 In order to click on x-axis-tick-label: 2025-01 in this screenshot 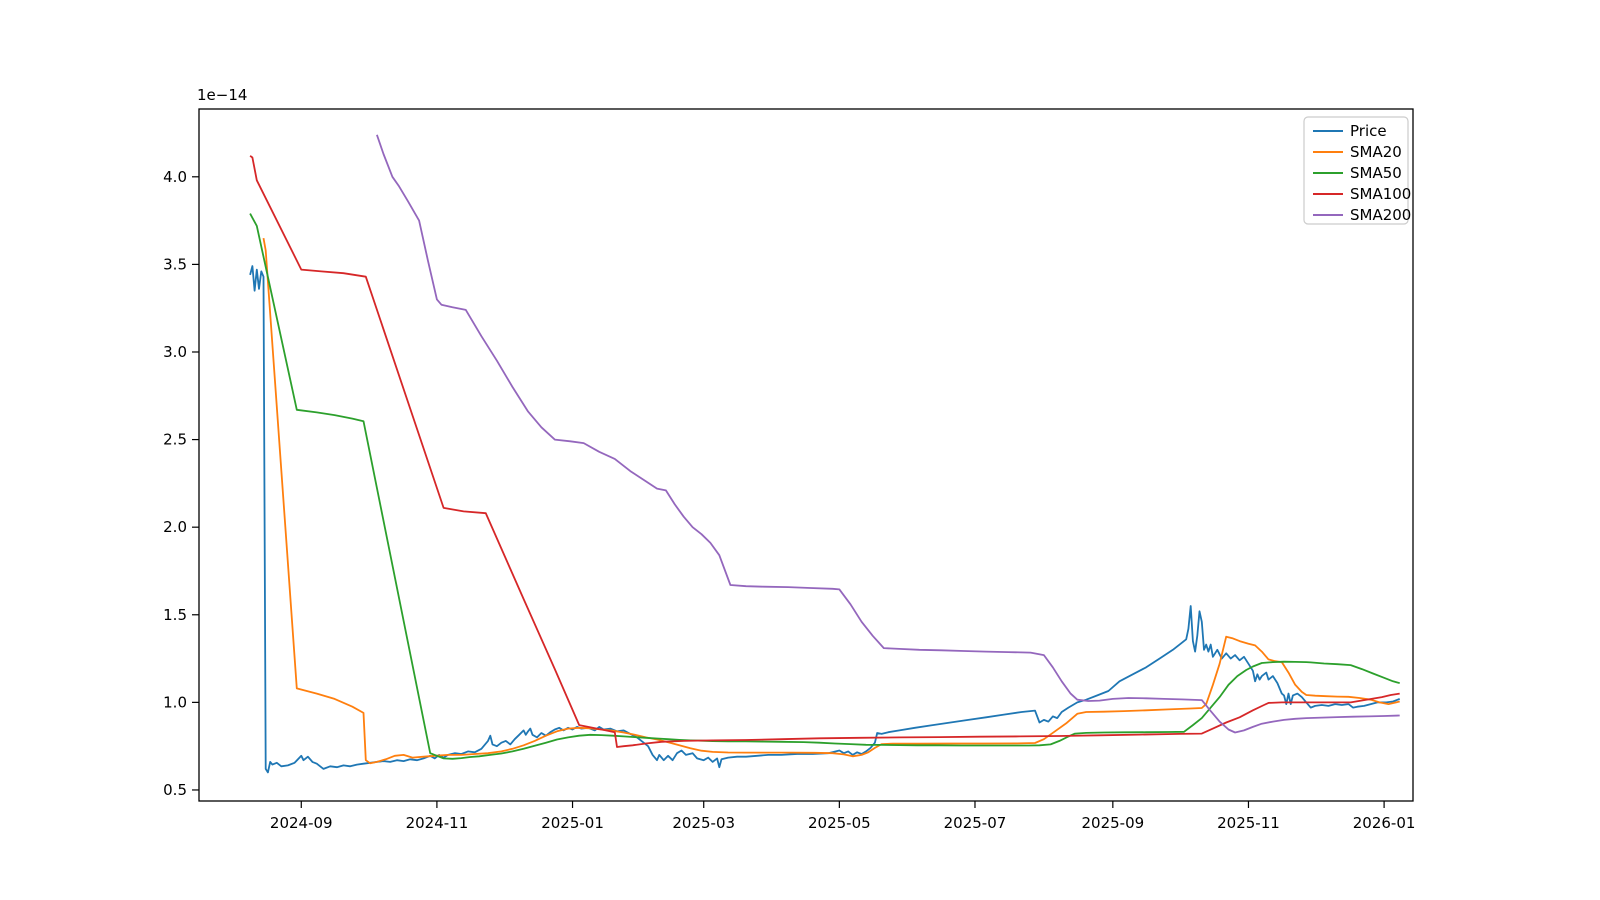, I will do `click(572, 823)`.